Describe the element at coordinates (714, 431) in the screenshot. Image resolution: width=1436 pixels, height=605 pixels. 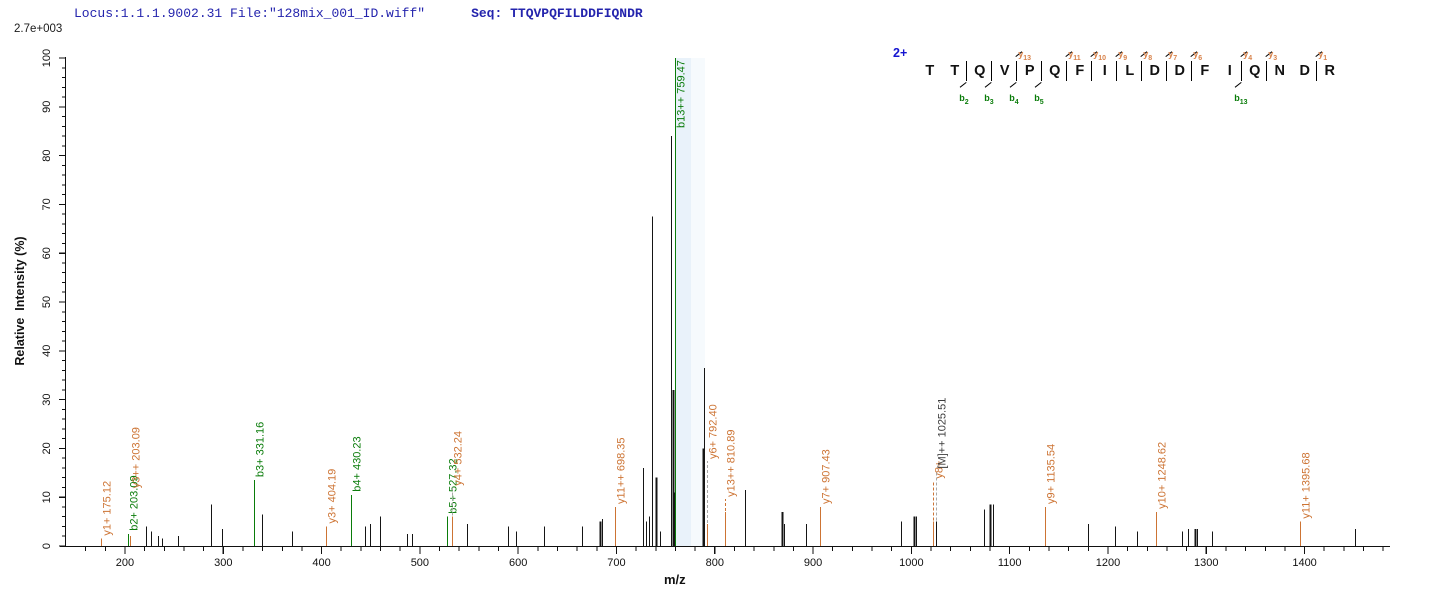
I see `peak-ion-label: y6+ 792.40` at that location.